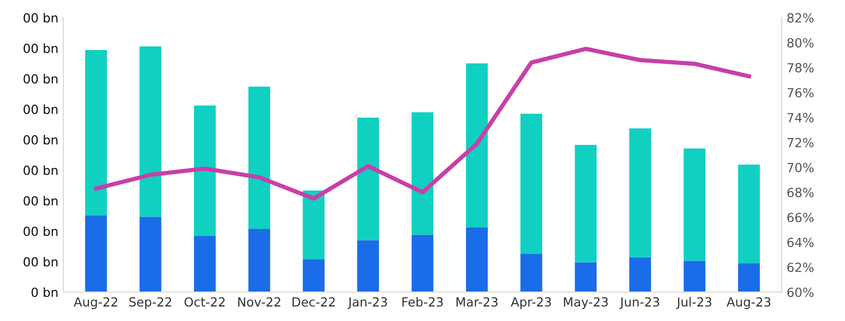  What do you see at coordinates (800, 193) in the screenshot?
I see `y2-tick-label: 68%` at bounding box center [800, 193].